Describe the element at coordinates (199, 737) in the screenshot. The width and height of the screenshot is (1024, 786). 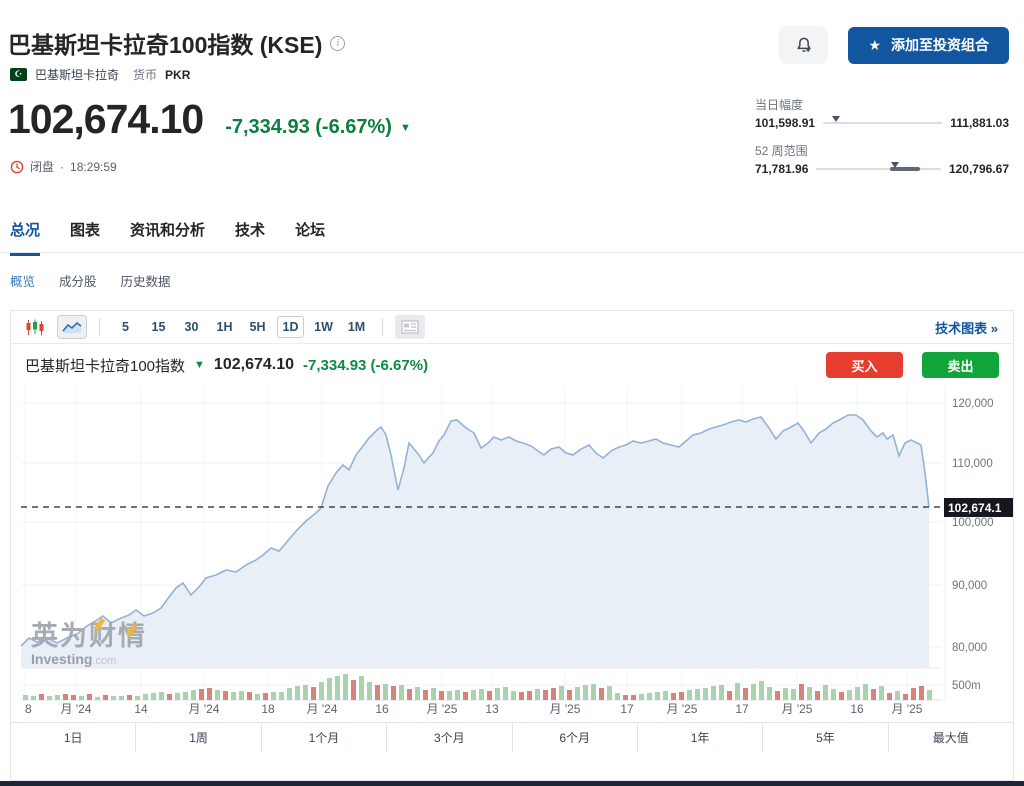
I see `range-1周: 1周` at that location.